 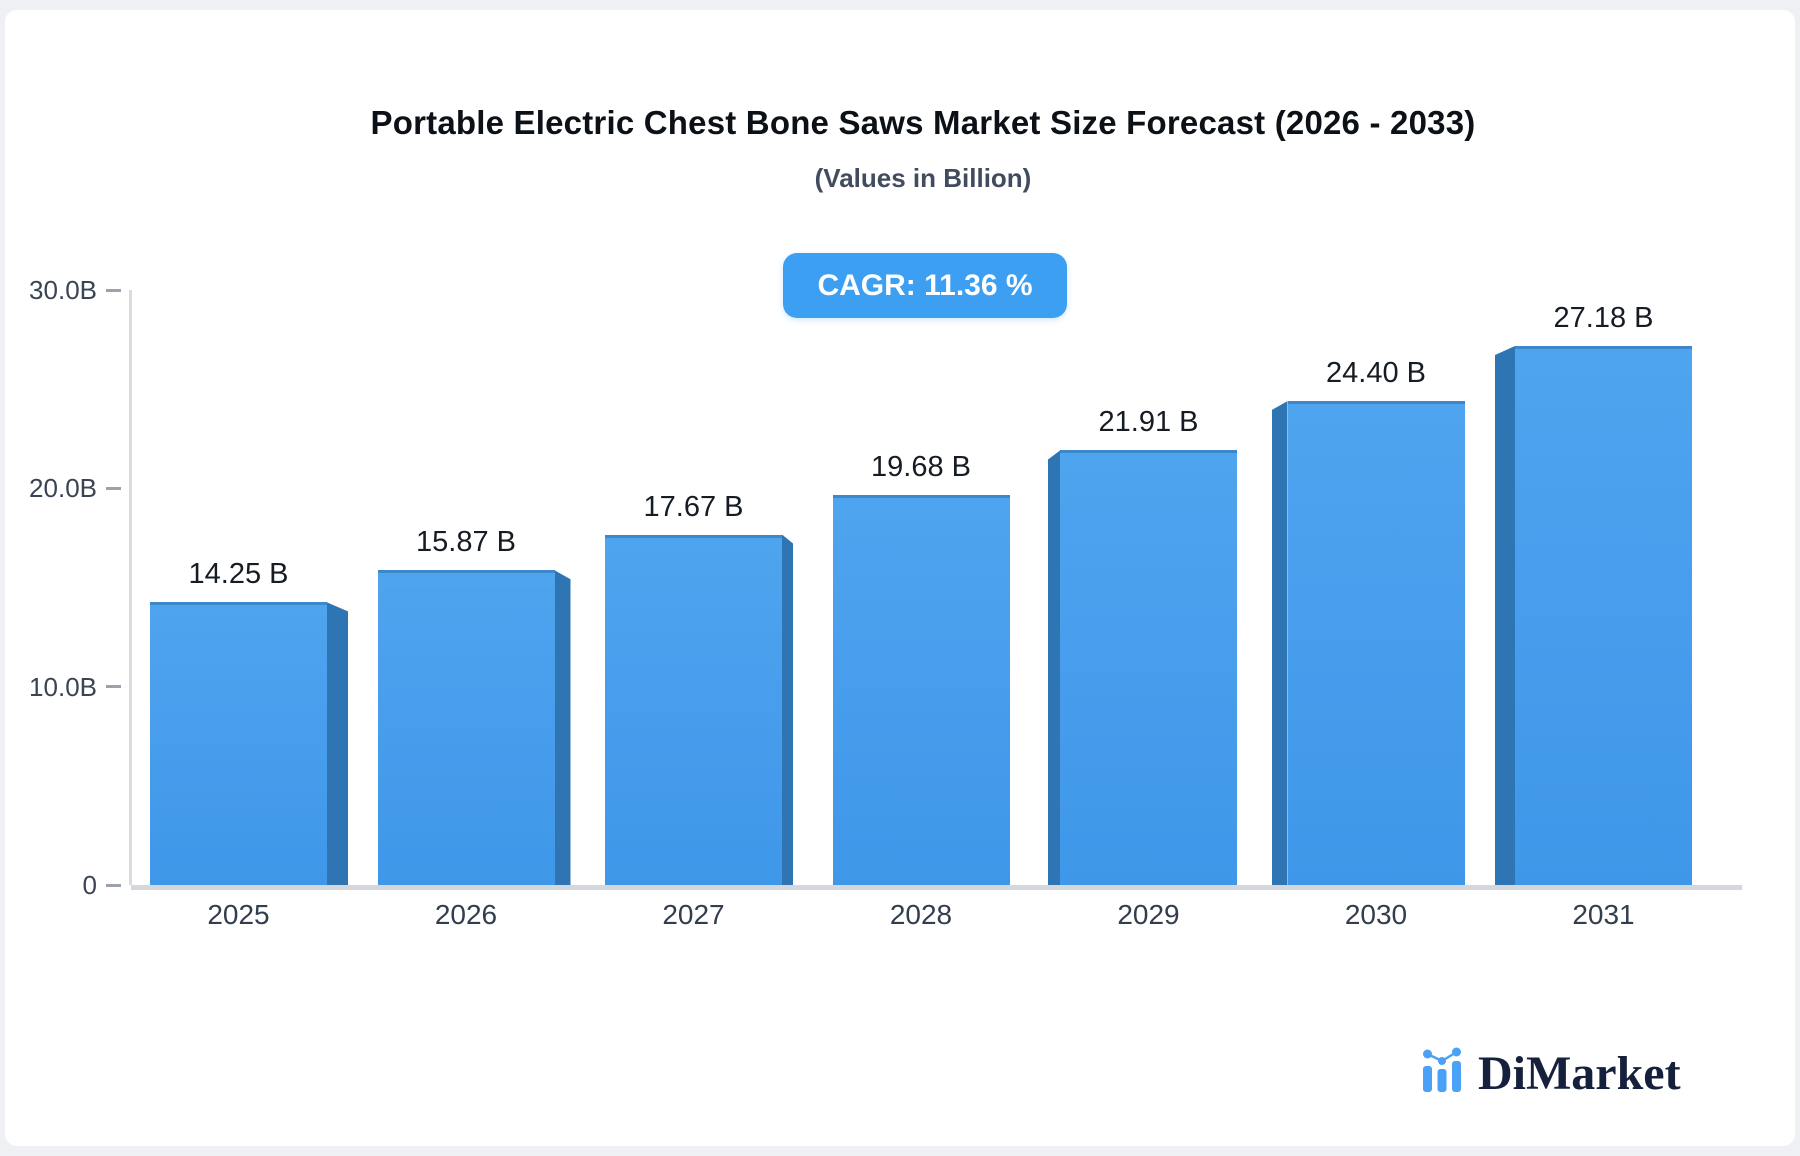 I want to click on cagr-badge: CAGR: 11.36 %, so click(x=925, y=285).